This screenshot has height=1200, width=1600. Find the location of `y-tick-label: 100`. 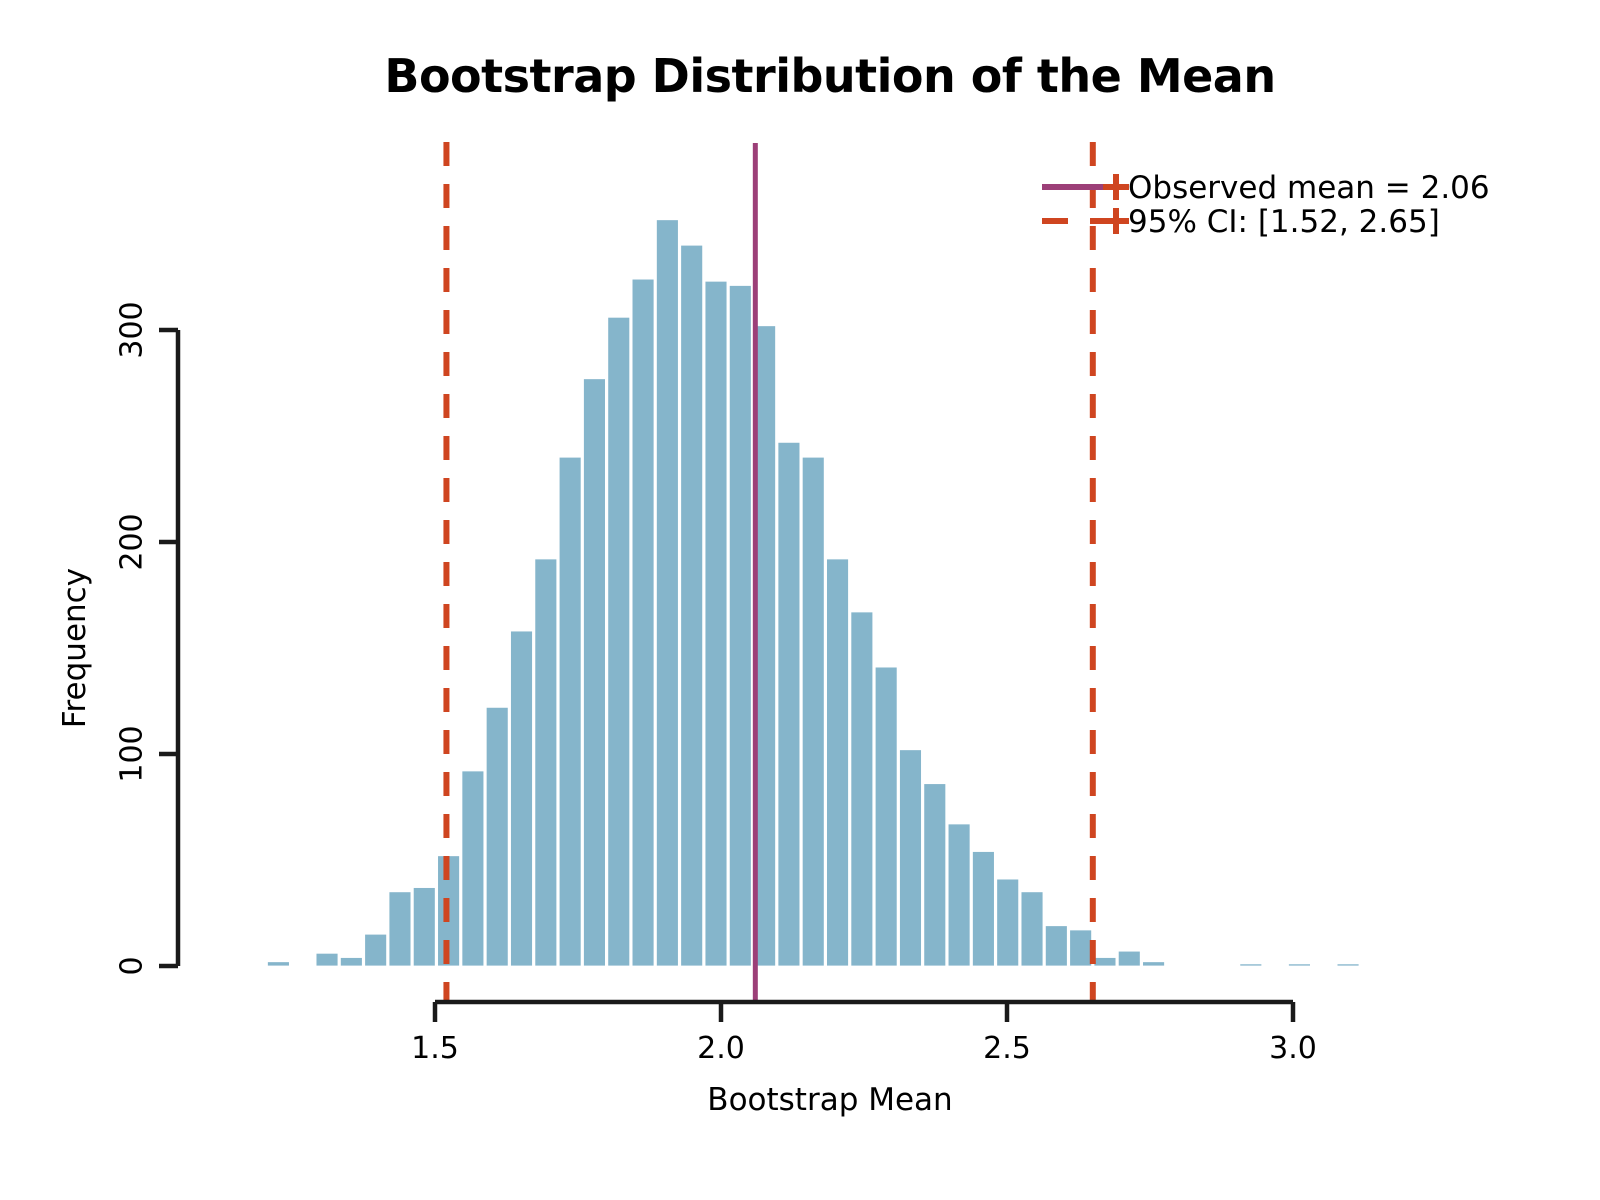

y-tick-label: 100 is located at coordinates (132, 753).